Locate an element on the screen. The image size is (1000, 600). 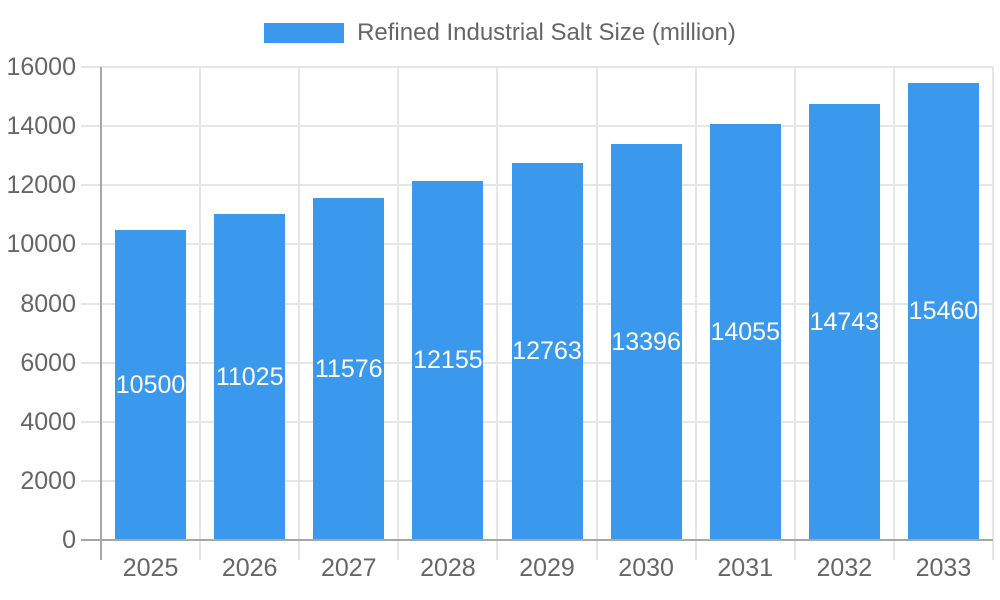
bar-value-label: 14055 is located at coordinates (745, 332).